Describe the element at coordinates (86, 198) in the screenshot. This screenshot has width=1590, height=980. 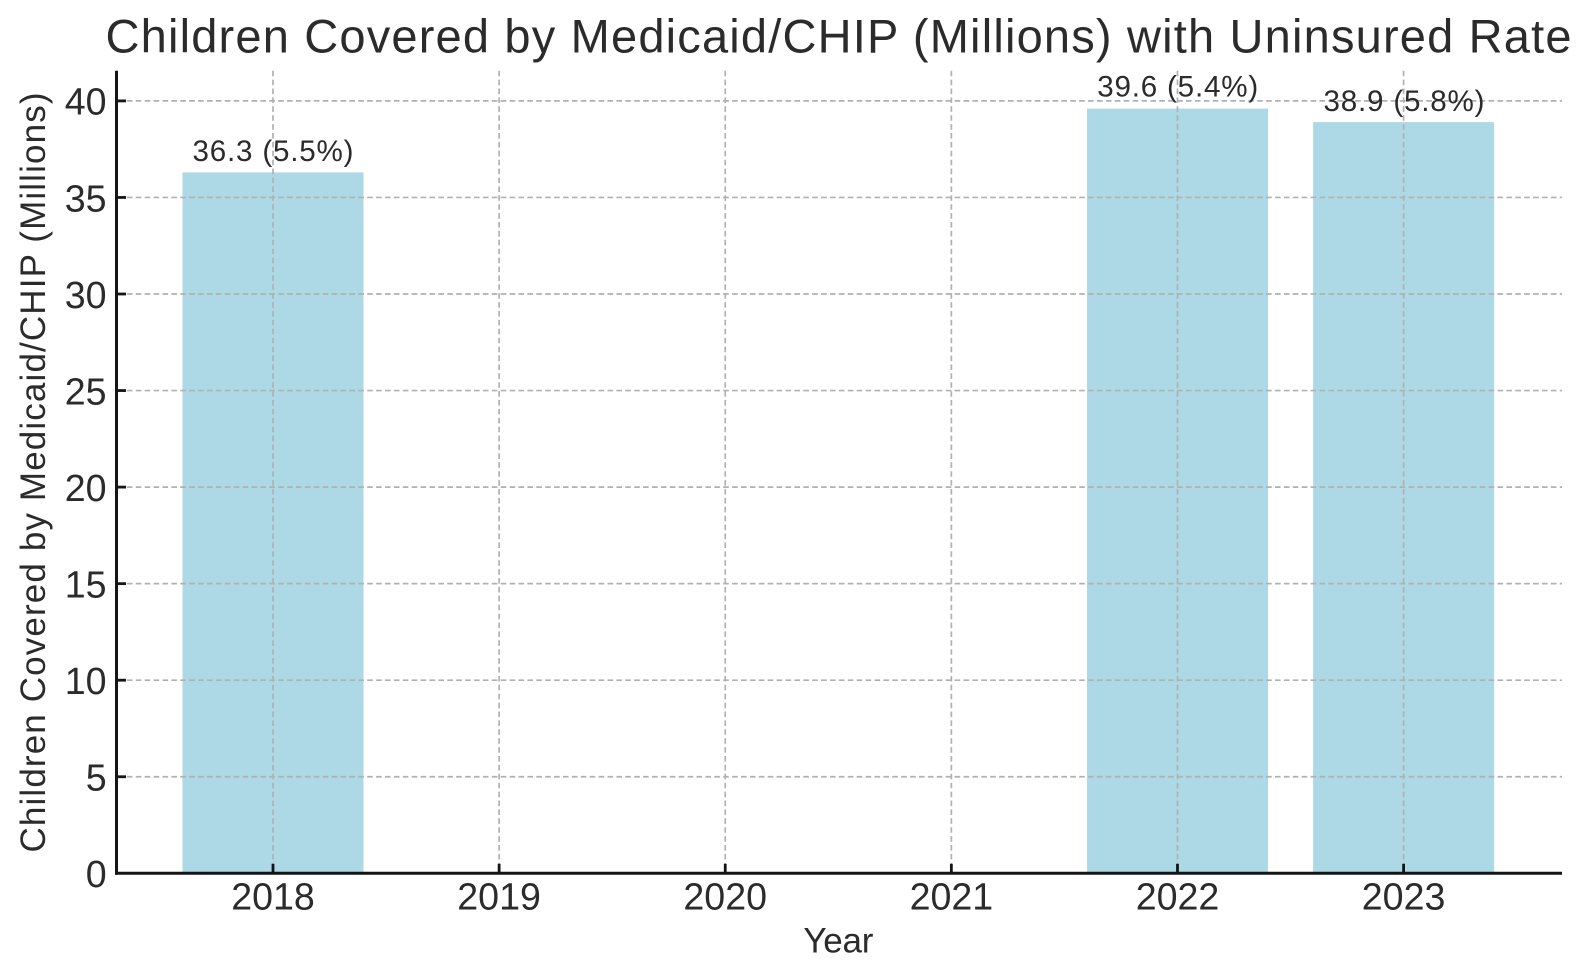
I see `svg-text: 35` at that location.